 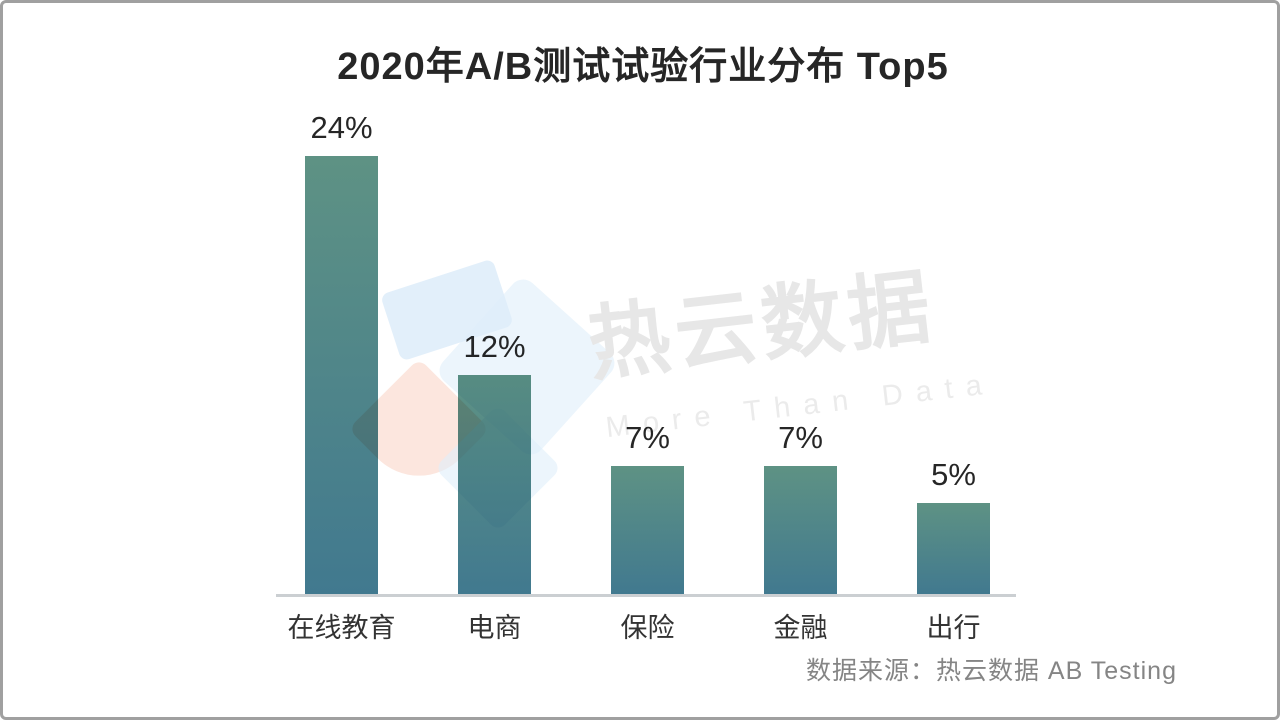 What do you see at coordinates (341, 127) in the screenshot?
I see `bar-value-label: 24%` at bounding box center [341, 127].